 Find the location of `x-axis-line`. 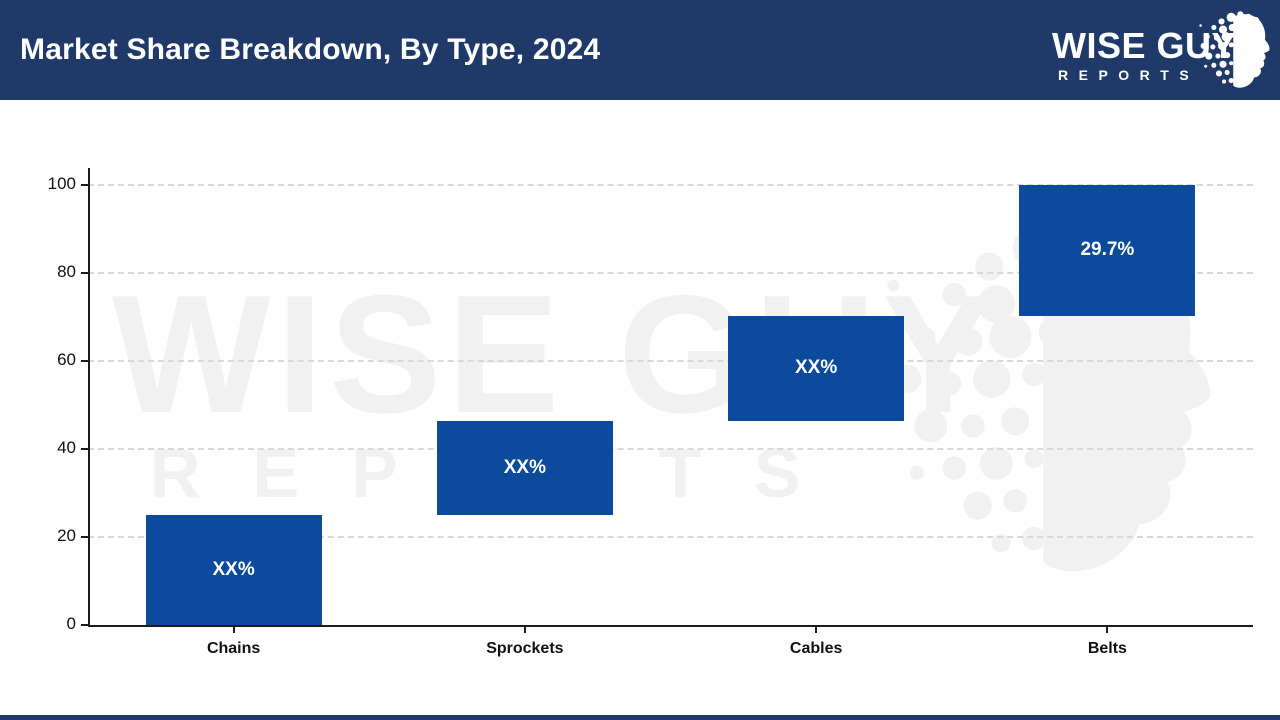

x-axis-line is located at coordinates (670, 626).